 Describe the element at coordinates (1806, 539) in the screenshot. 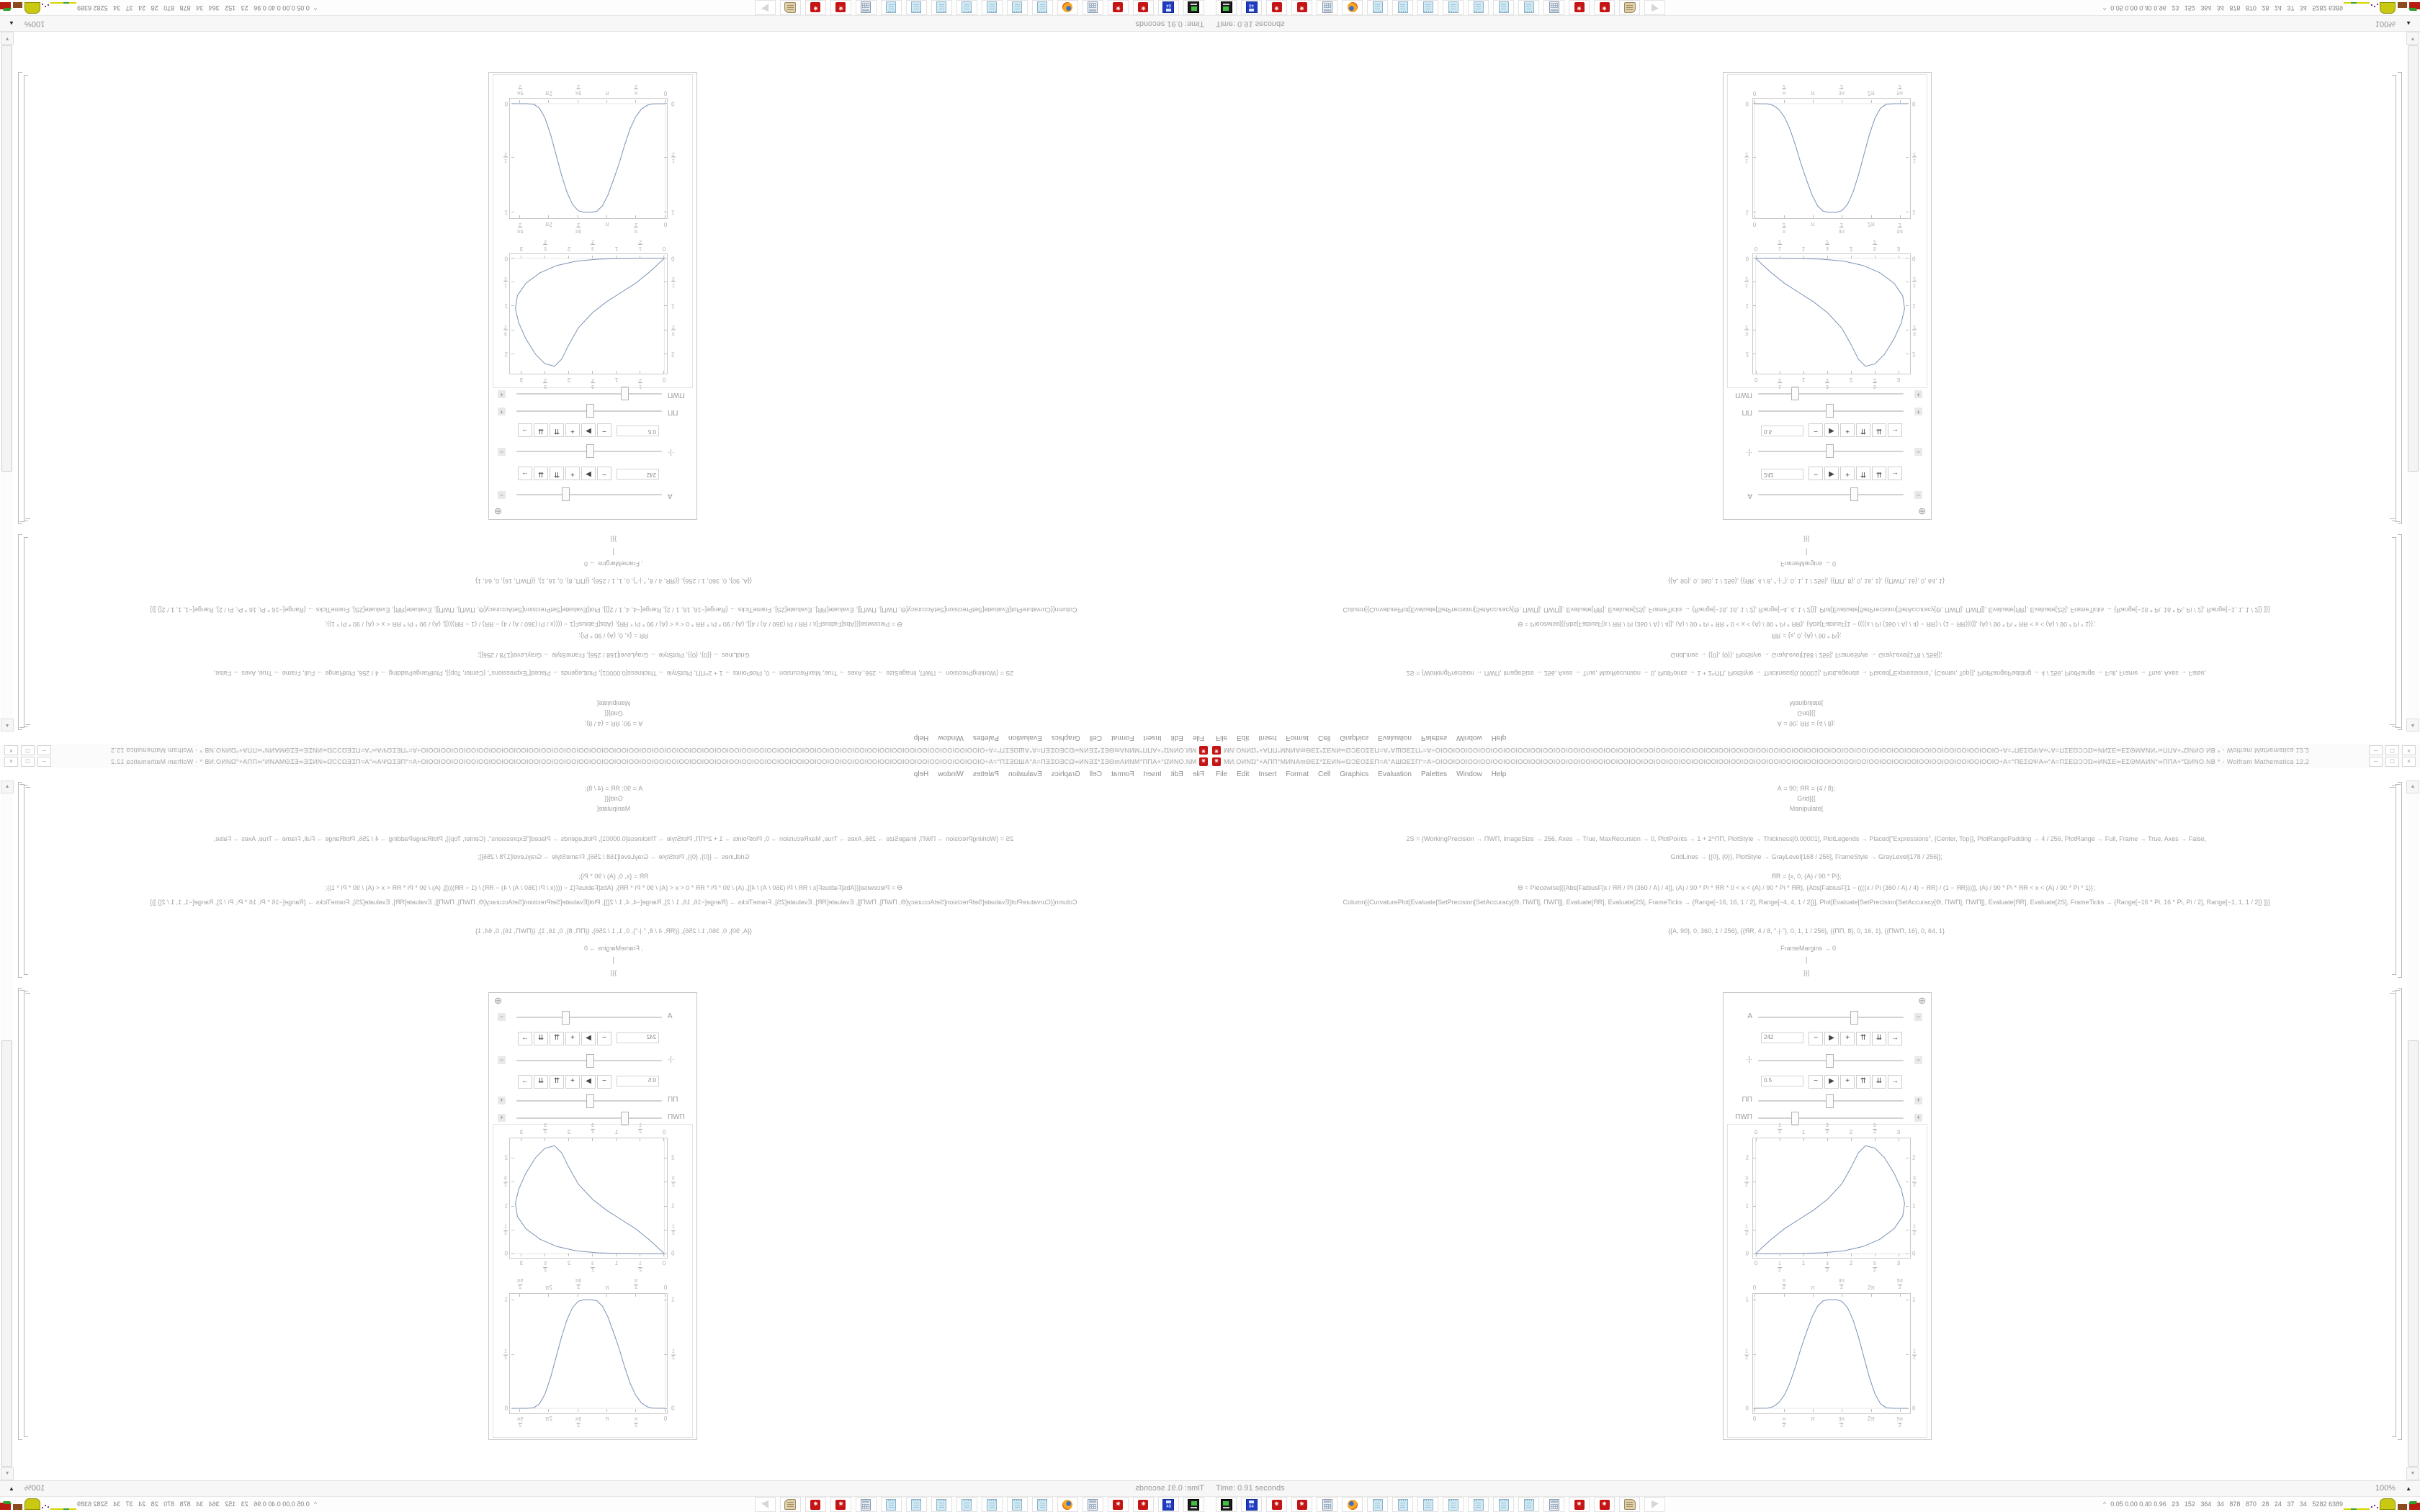

I see `code-line: }}]` at that location.